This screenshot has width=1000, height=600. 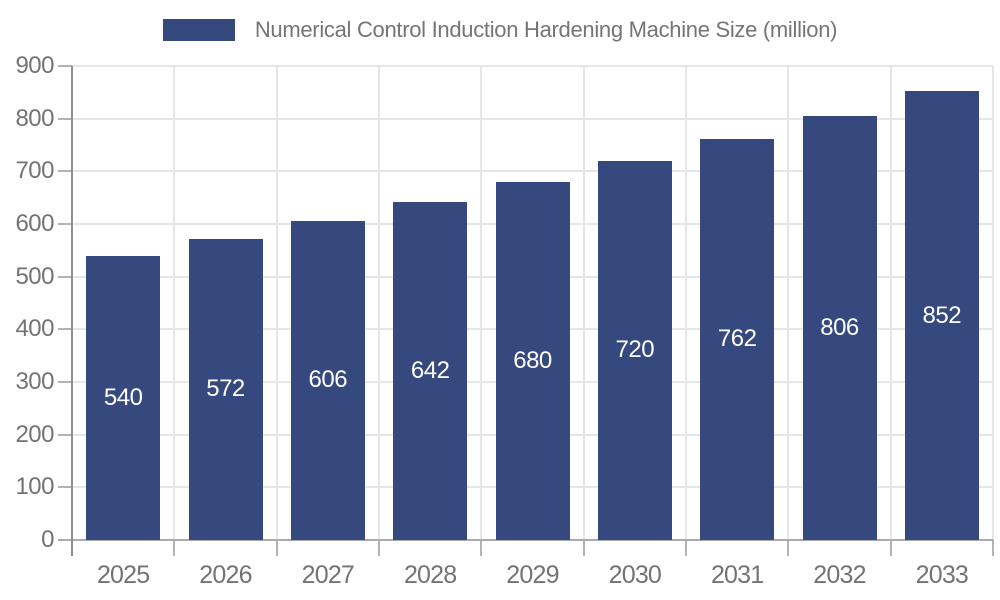 I want to click on y-tick-label: 900, so click(x=34, y=65).